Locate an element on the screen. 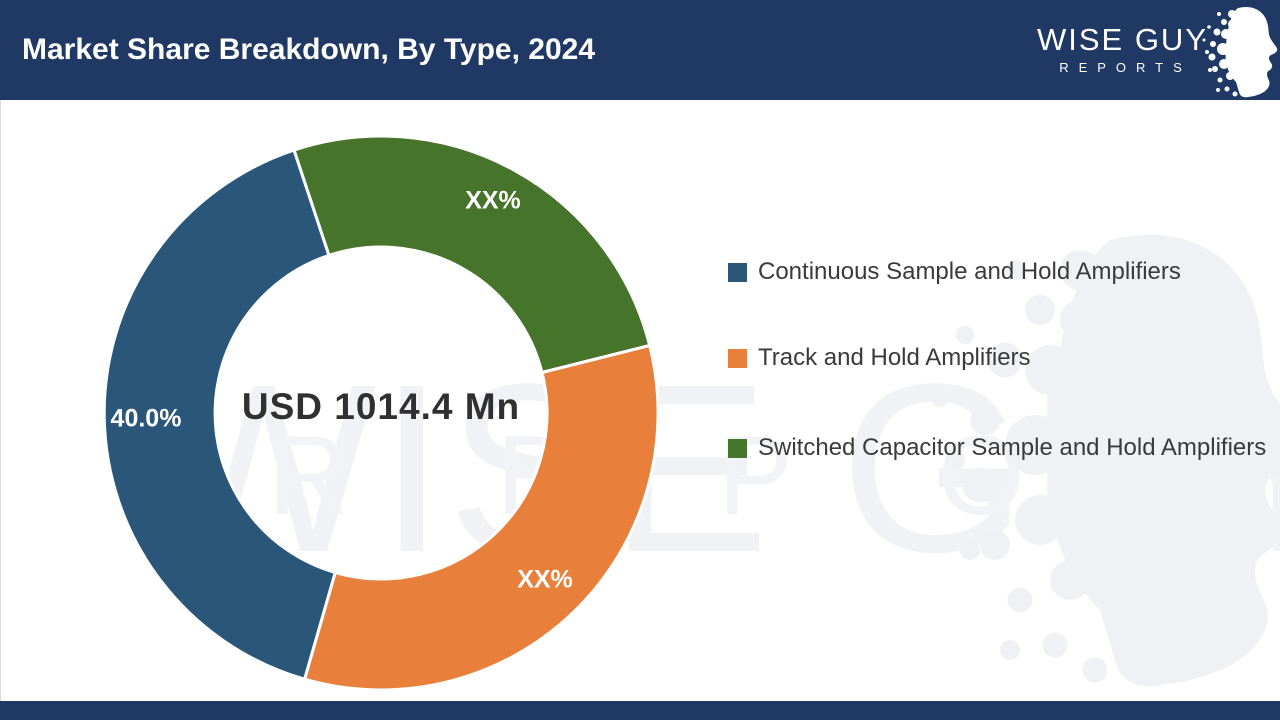 The width and height of the screenshot is (1280, 720). legend-item-track-and-hold: Track and Hold Amplifiers is located at coordinates (879, 358).